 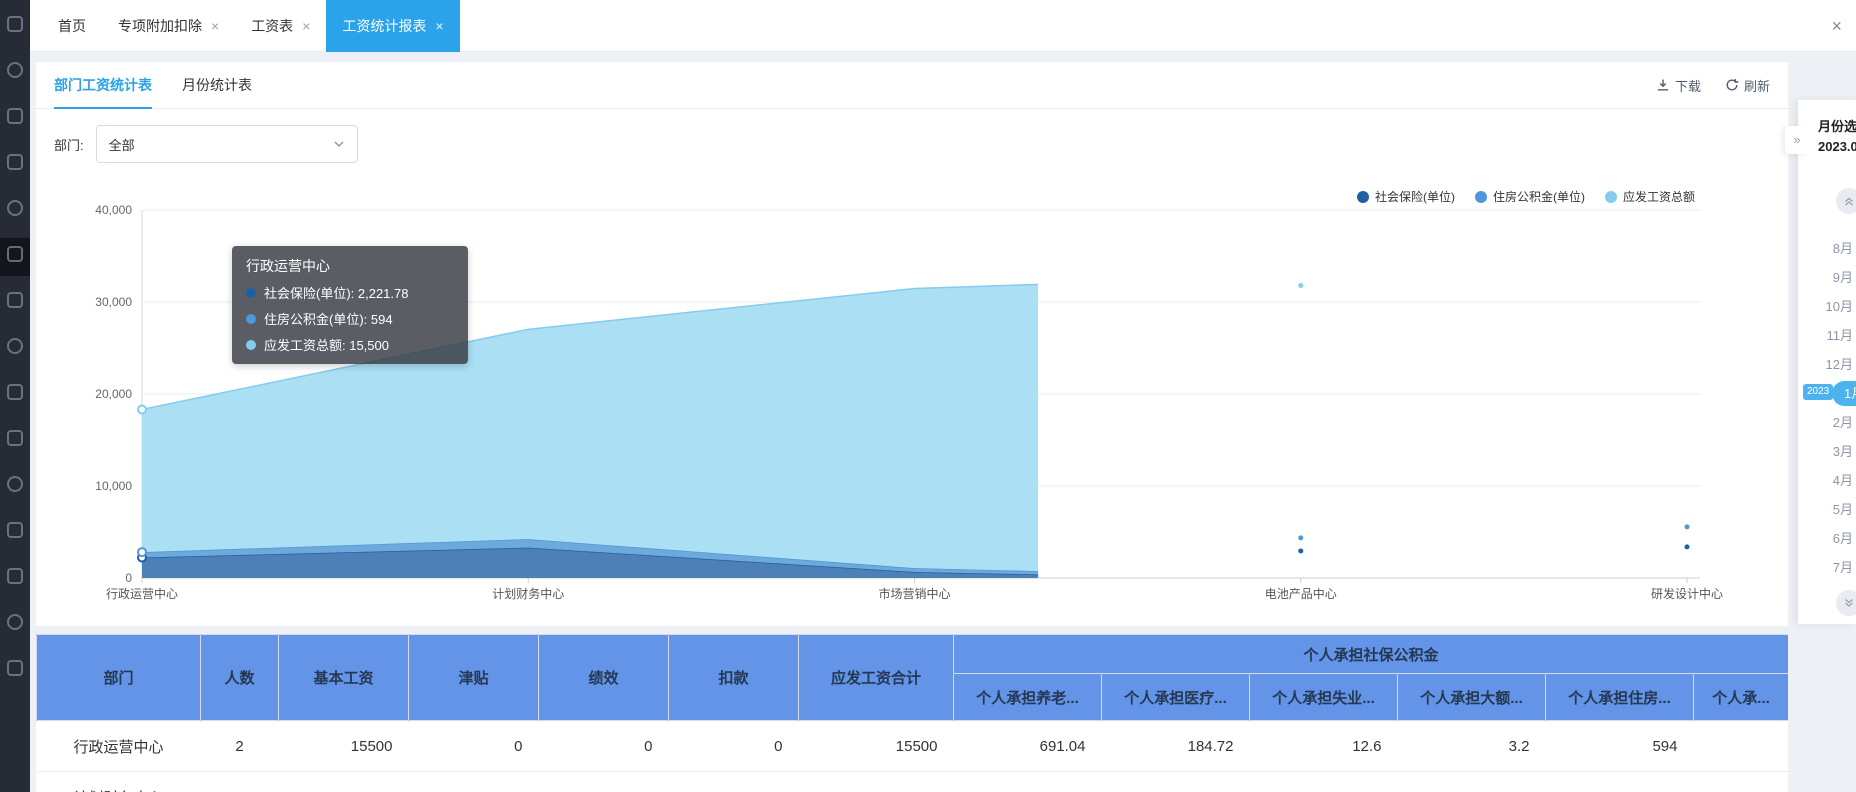 I want to click on refresh-label: 刷新, so click(x=1756, y=86).